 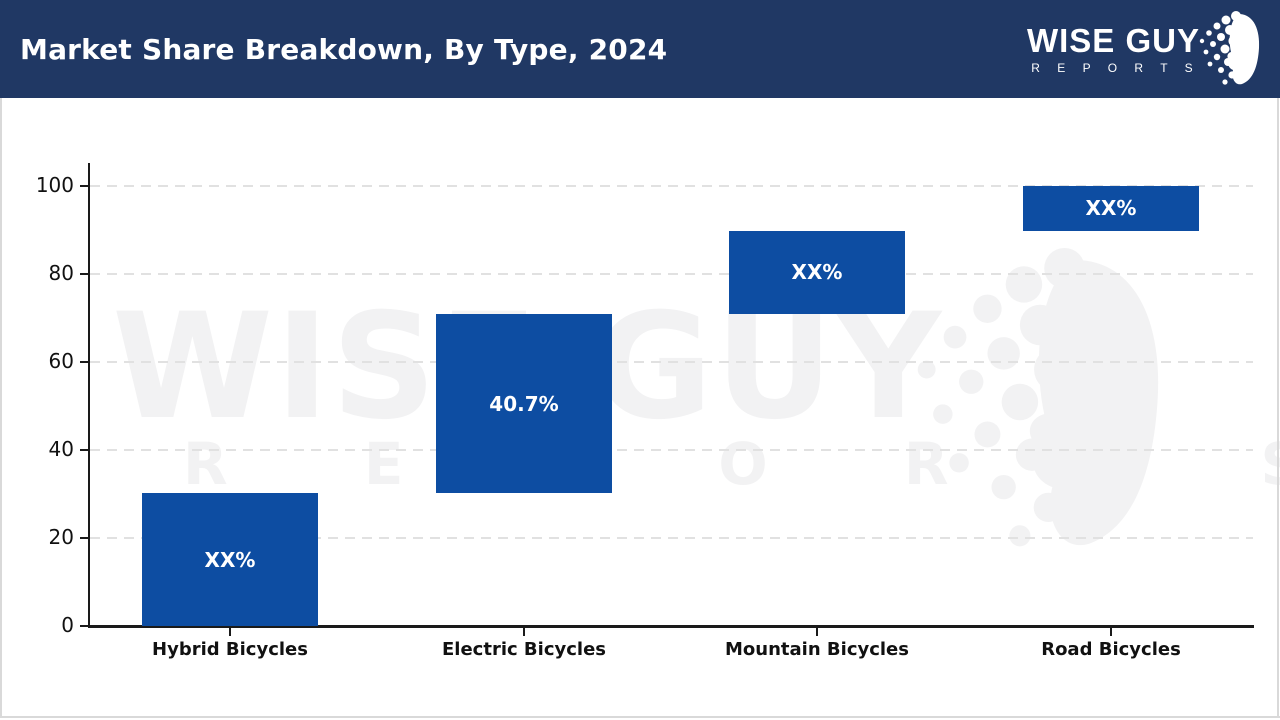 What do you see at coordinates (67, 625) in the screenshot?
I see `y-tick-label: 0` at bounding box center [67, 625].